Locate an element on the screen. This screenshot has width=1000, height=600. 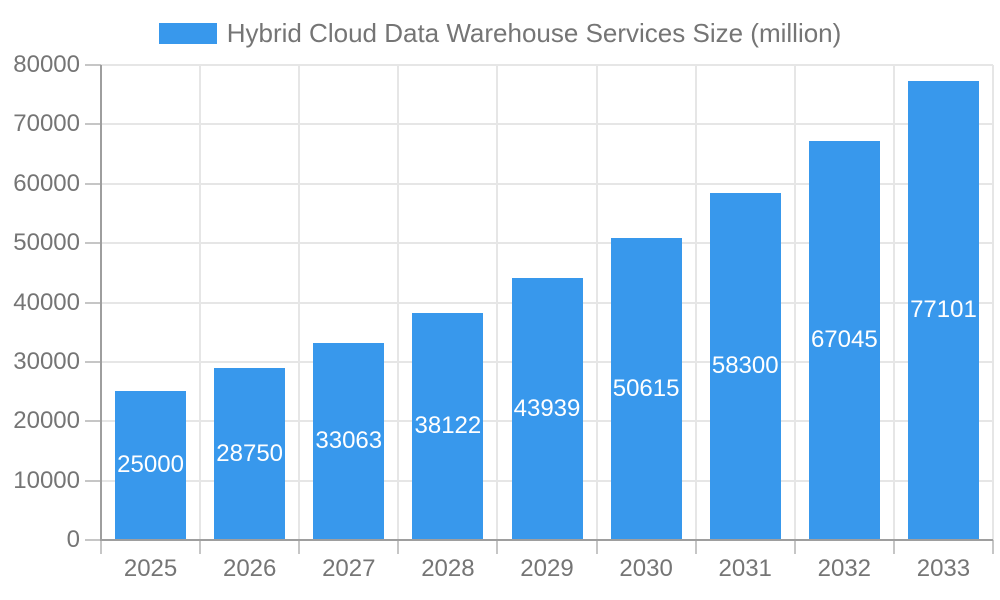
bar: 58300 is located at coordinates (745, 365).